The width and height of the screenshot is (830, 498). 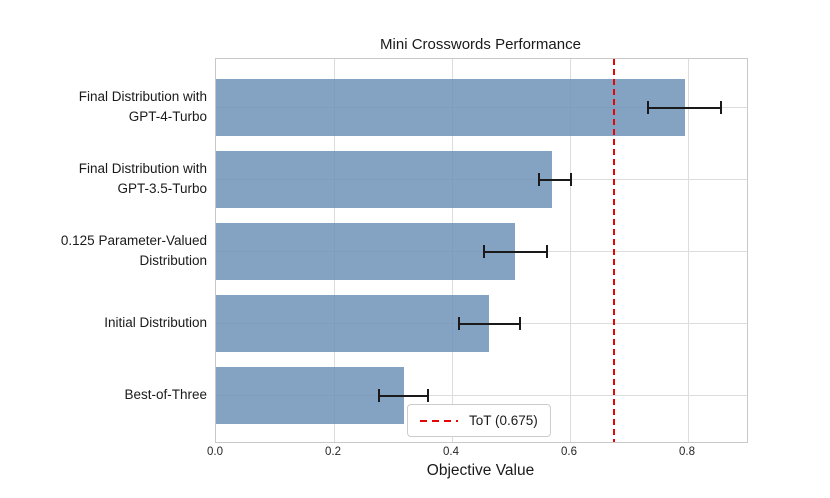 I want to click on category-label: 0.125 Parameter-Valued Distribution, so click(x=133, y=250).